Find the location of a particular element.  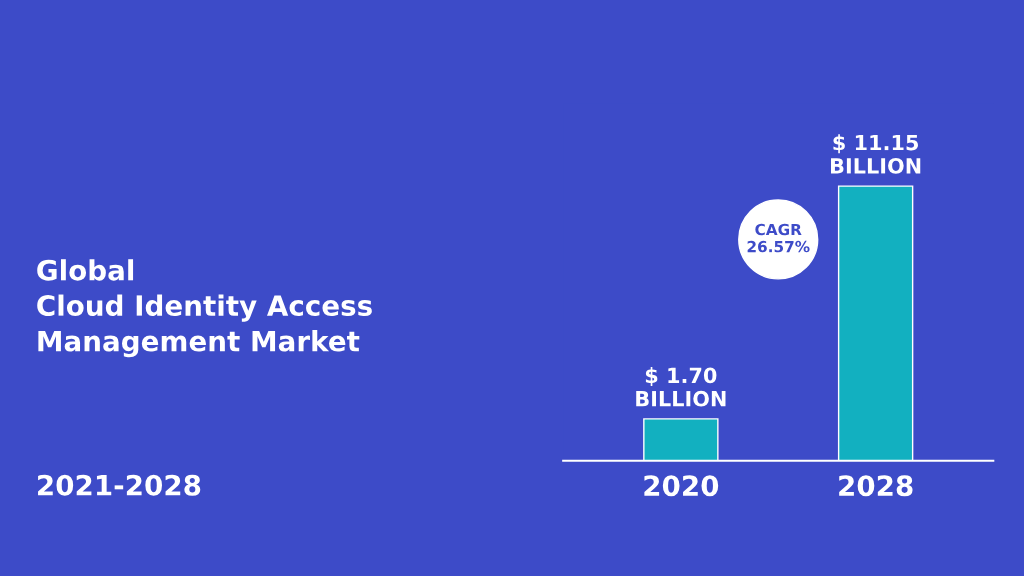

x-tick-label: 2028 is located at coordinates (876, 486).